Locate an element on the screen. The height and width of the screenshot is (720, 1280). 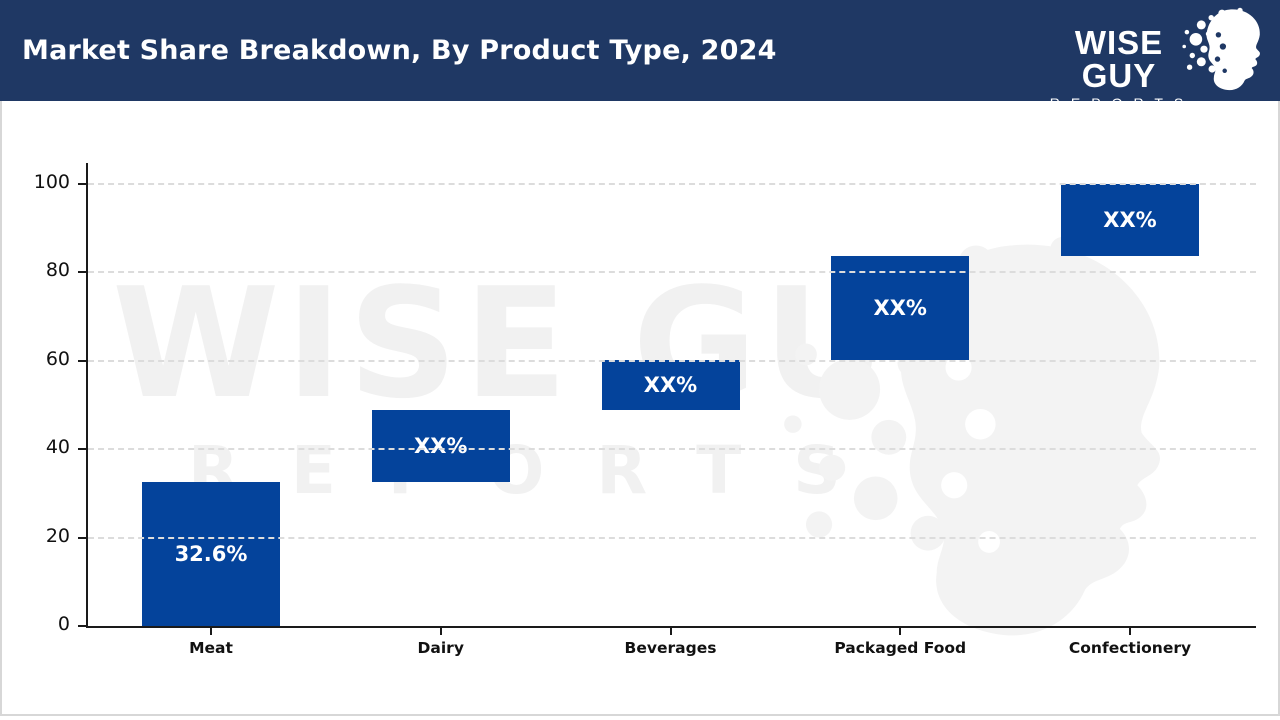
bar-packaged-food: XX% is located at coordinates (900, 308).